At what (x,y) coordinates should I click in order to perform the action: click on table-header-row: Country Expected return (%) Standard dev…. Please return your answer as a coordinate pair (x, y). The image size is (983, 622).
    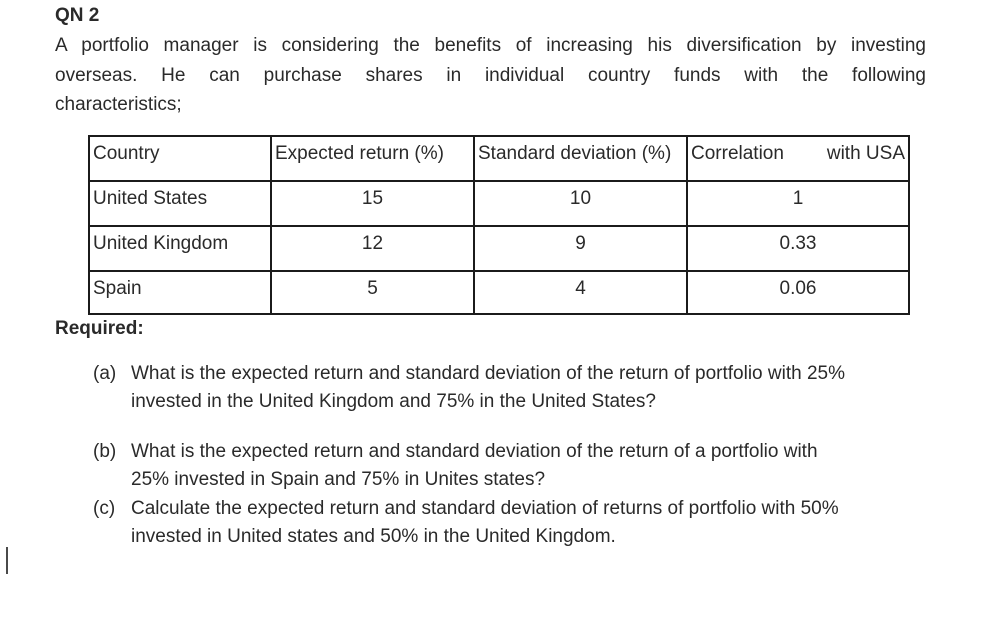
    Looking at the image, I should click on (499, 158).